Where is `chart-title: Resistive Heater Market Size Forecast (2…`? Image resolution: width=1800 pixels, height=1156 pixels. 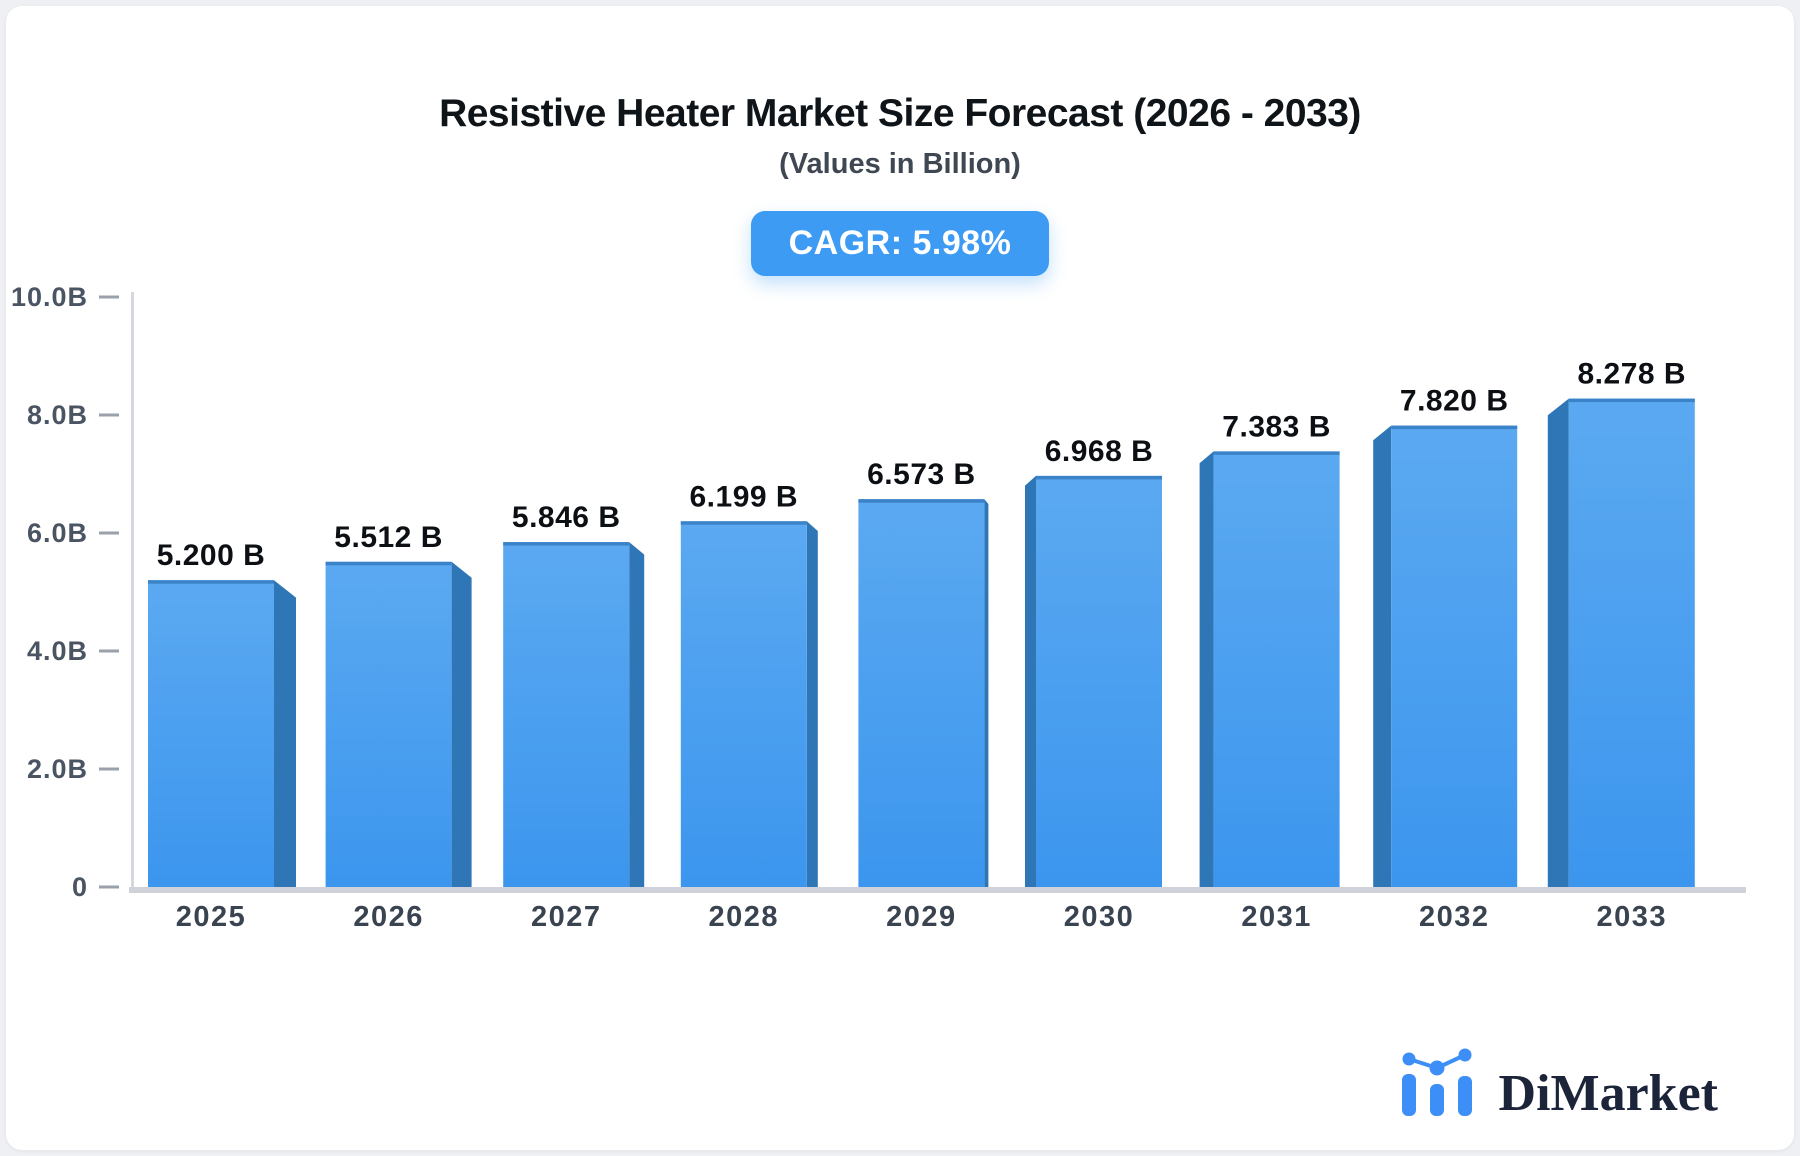 chart-title: Resistive Heater Market Size Forecast (2… is located at coordinates (900, 113).